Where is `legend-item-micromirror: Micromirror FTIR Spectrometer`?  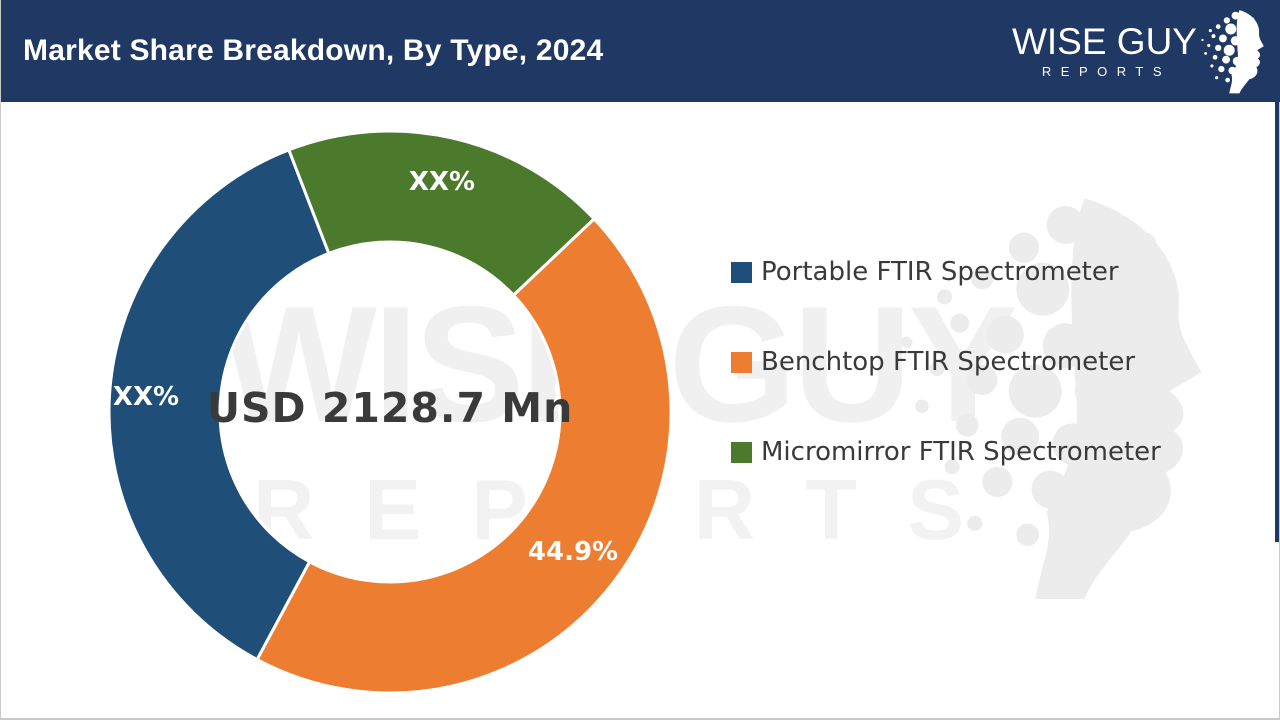
legend-item-micromirror: Micromirror FTIR Spectrometer is located at coordinates (946, 452).